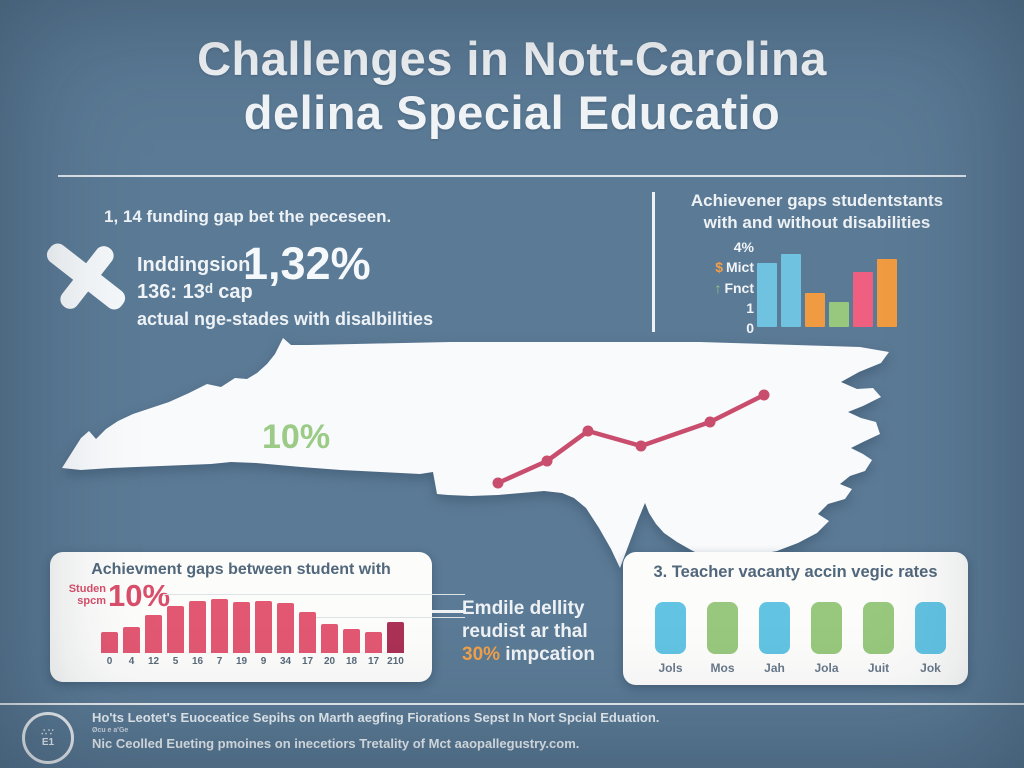  Describe the element at coordinates (386, 617) in the screenshot. I see `gridline` at that location.